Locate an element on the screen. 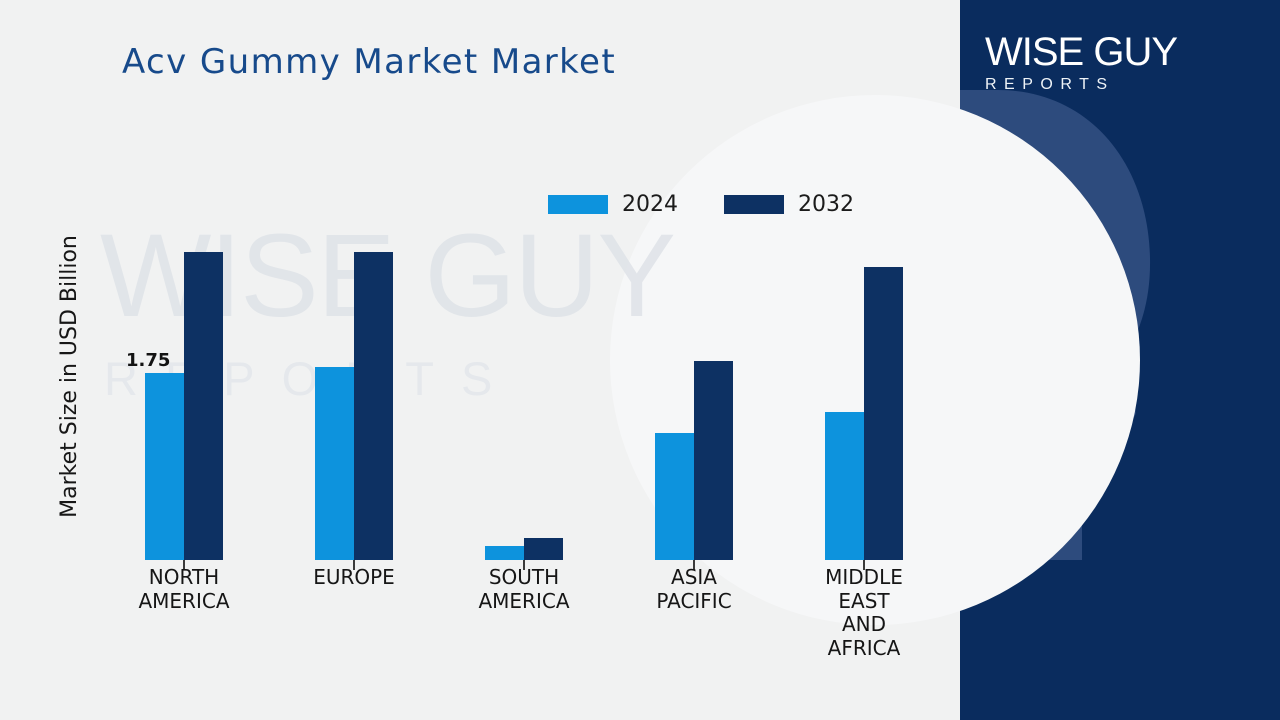 Image resolution: width=1280 pixels, height=720 pixels. legend-swatch-2024 is located at coordinates (578, 204).